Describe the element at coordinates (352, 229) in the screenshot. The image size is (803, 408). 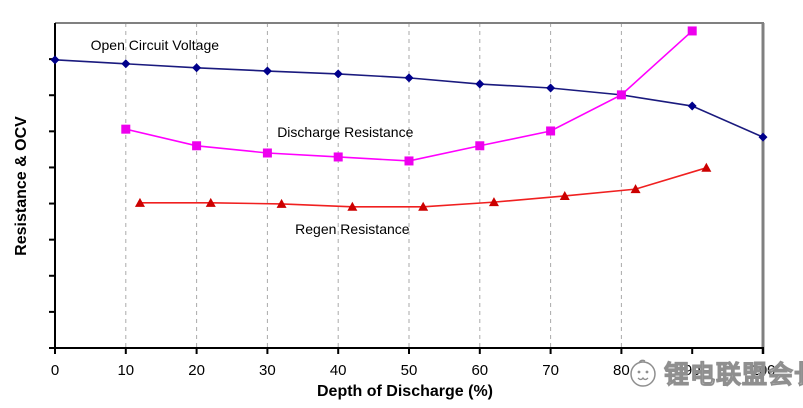
I see `series-label: Regen Resistance` at that location.